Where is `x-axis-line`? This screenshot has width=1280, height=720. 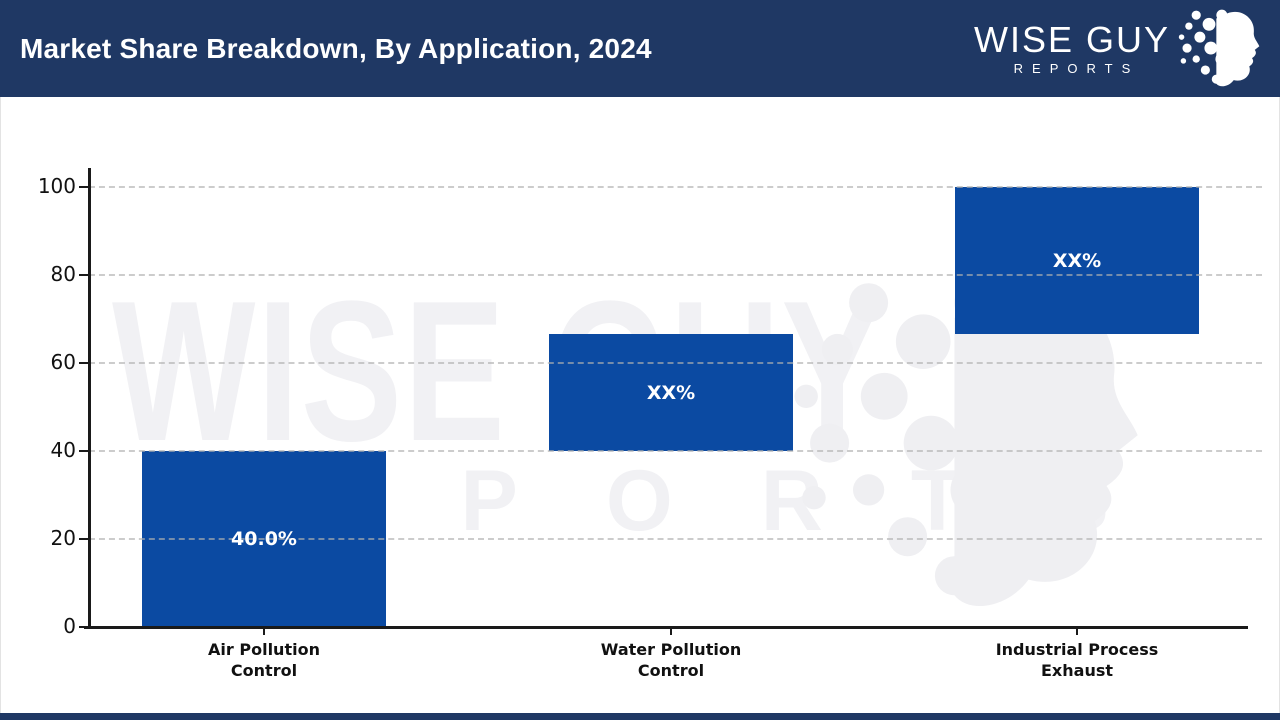
x-axis-line is located at coordinates (666, 627).